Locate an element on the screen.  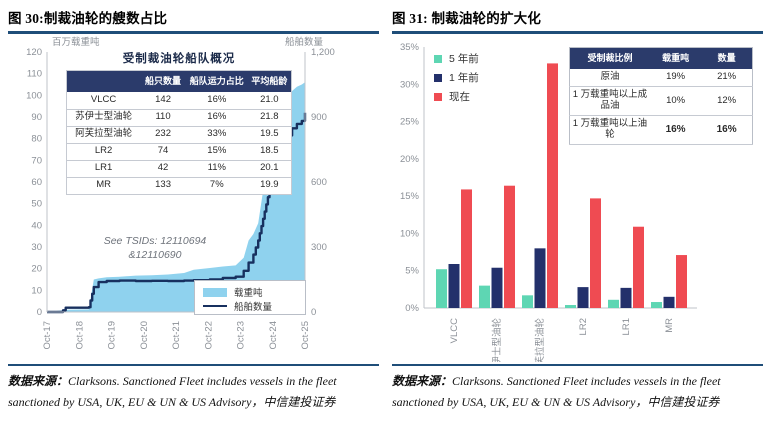
y-left-tick: 50 is located at coordinates (36, 204).